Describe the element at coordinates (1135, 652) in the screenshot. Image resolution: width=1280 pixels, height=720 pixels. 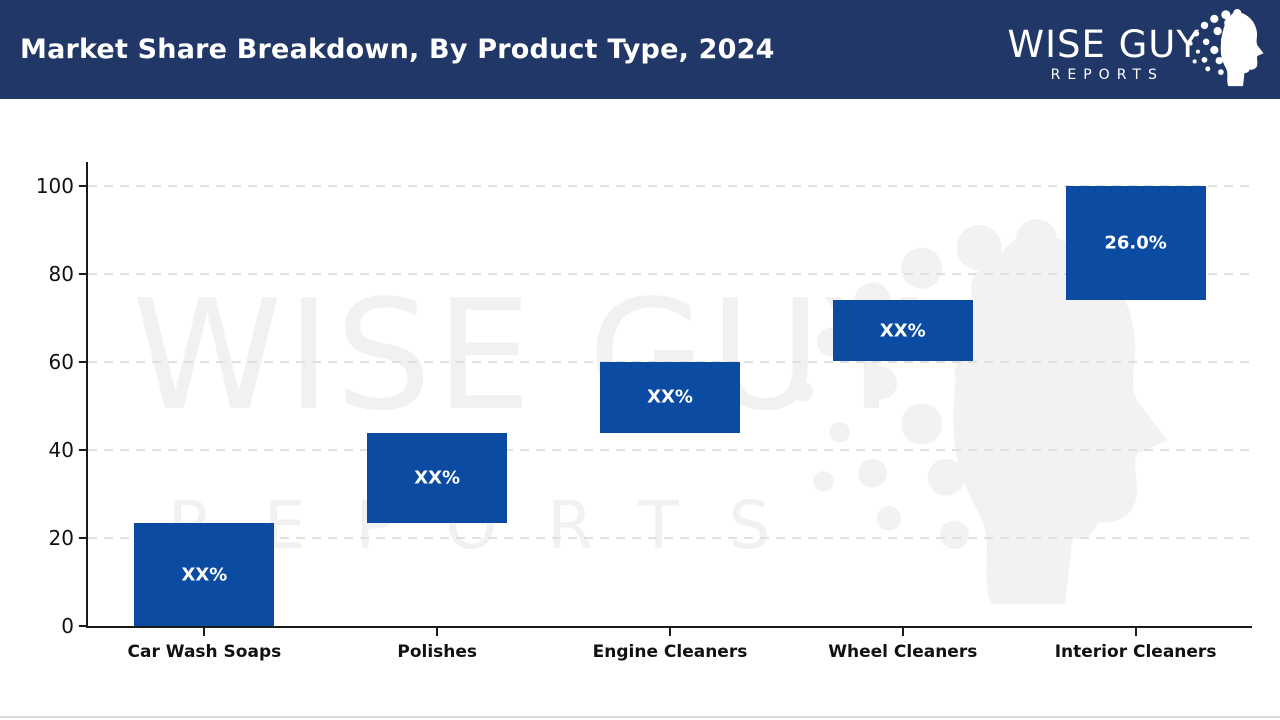
I see `x-axis-label-4: Interior Cleaners` at that location.